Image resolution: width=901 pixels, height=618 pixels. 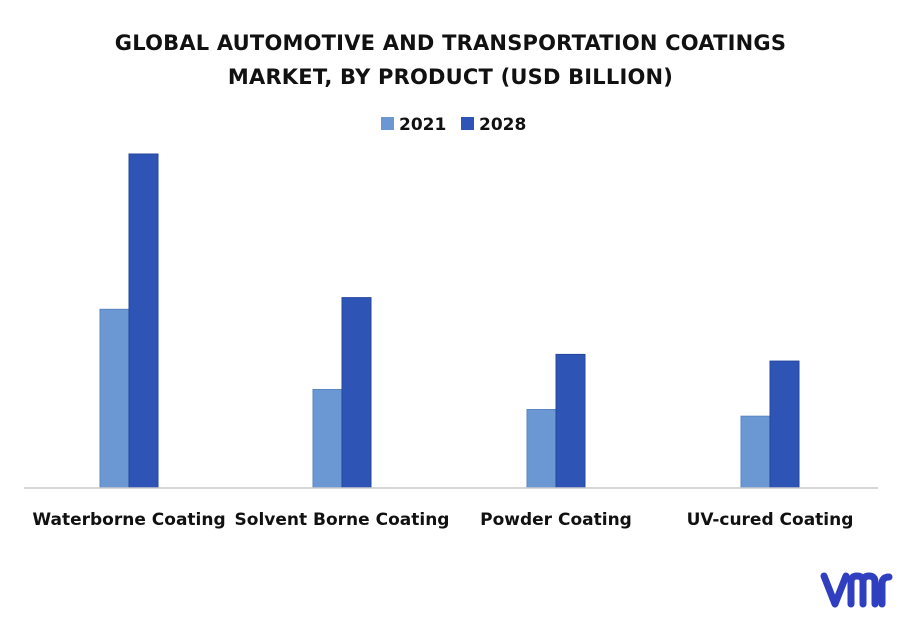 I want to click on bar-2028-waterborne-coating, so click(x=143, y=321).